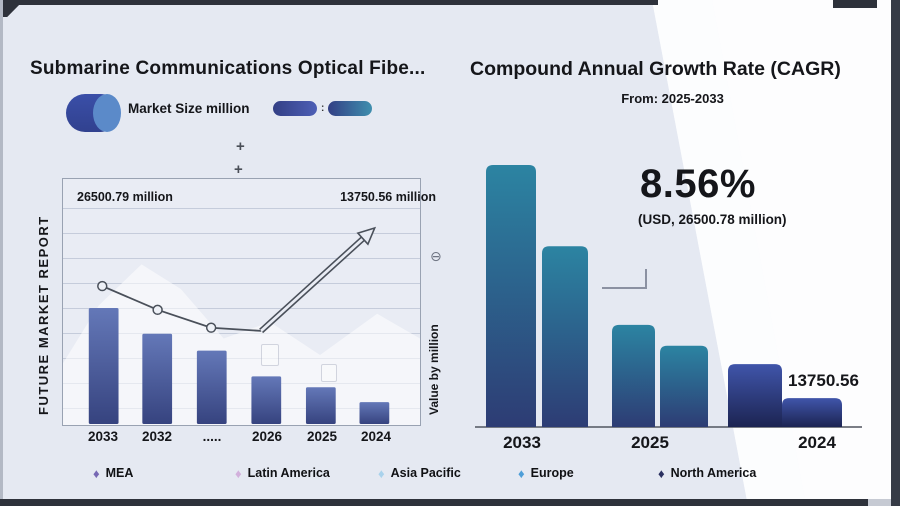 The image size is (900, 506). Describe the element at coordinates (425, 473) in the screenshot. I see `legend-label: Asia Pacific` at that location.